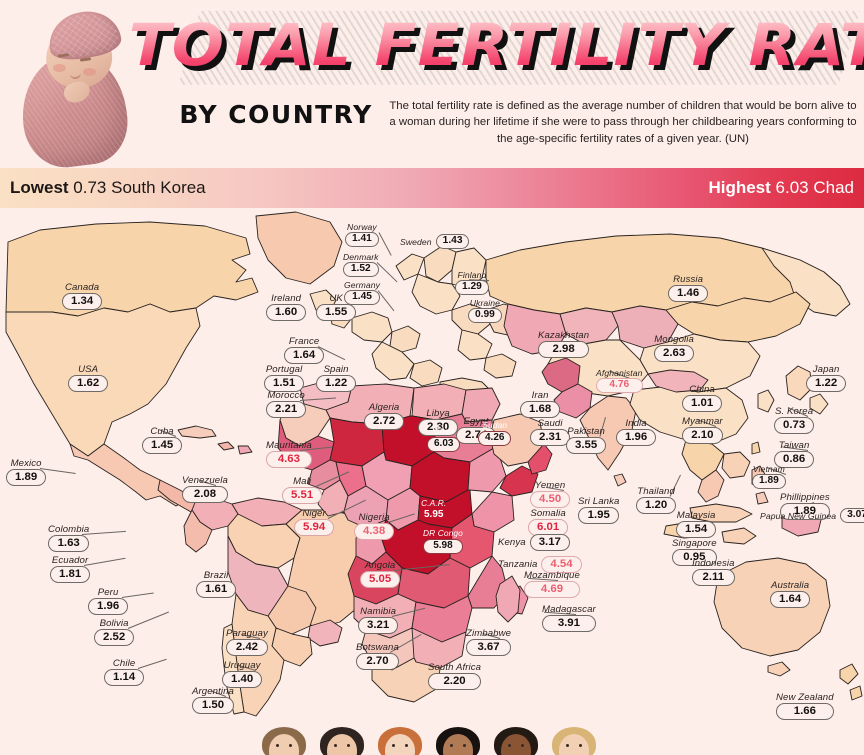 The width and height of the screenshot is (864, 755). I want to click on fertility-value: 3.91, so click(569, 623).